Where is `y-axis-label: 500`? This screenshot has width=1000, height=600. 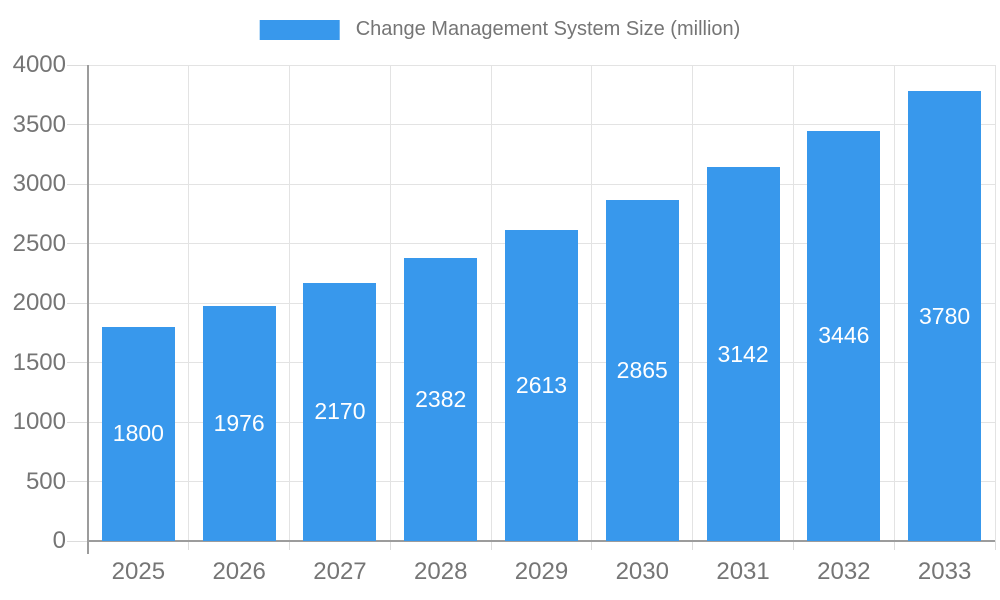
y-axis-label: 500 is located at coordinates (45, 481).